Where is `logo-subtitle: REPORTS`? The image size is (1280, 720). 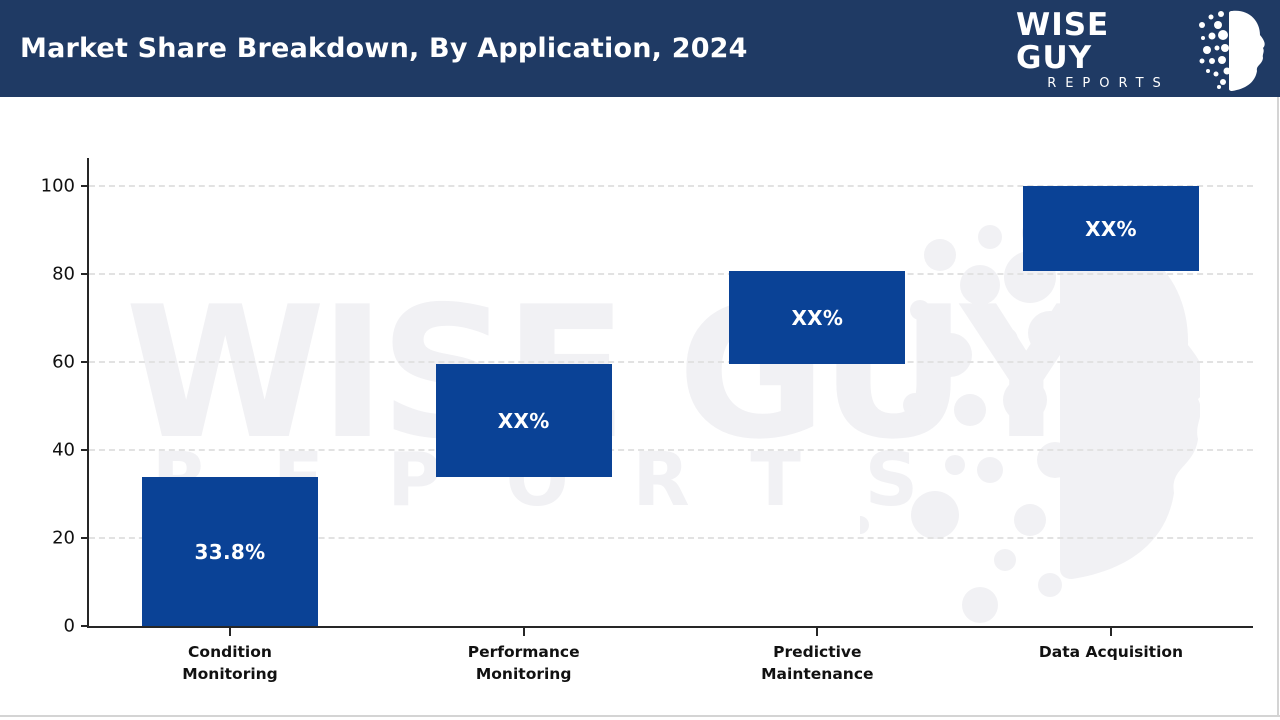 logo-subtitle: REPORTS is located at coordinates (1108, 83).